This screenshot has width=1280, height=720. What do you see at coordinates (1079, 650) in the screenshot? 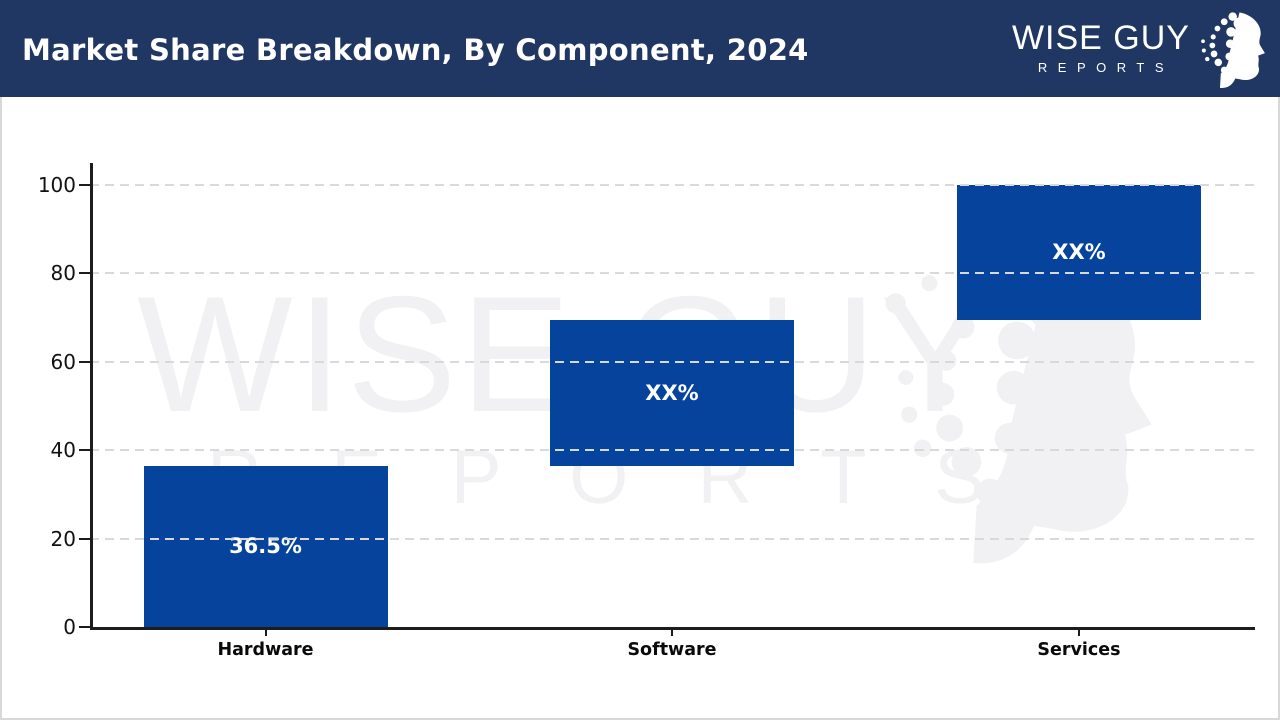
I see `x-tick-label-services: Services` at bounding box center [1079, 650].